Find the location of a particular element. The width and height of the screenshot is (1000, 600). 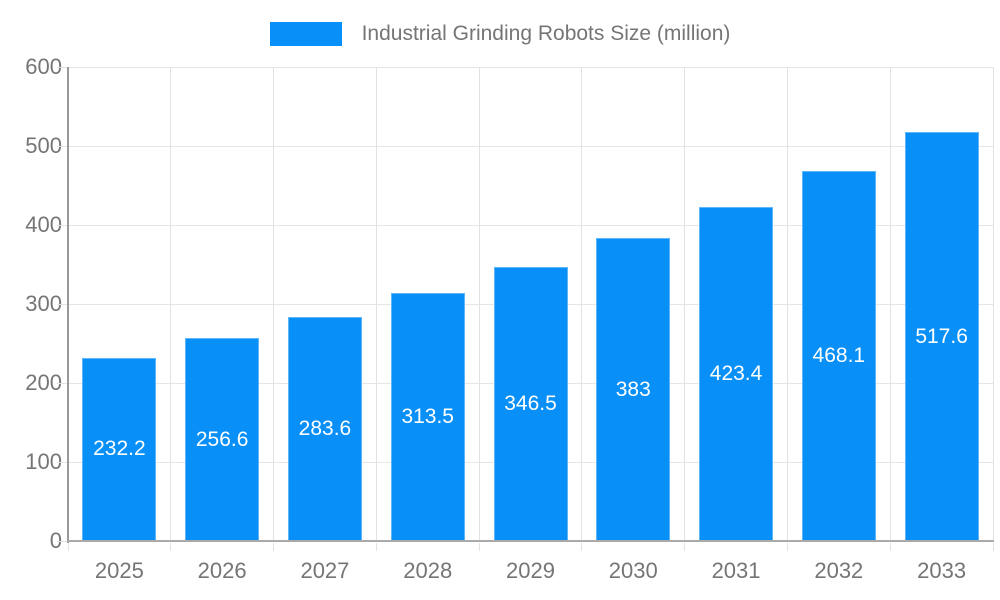

bar-value-label: 383 is located at coordinates (633, 389).